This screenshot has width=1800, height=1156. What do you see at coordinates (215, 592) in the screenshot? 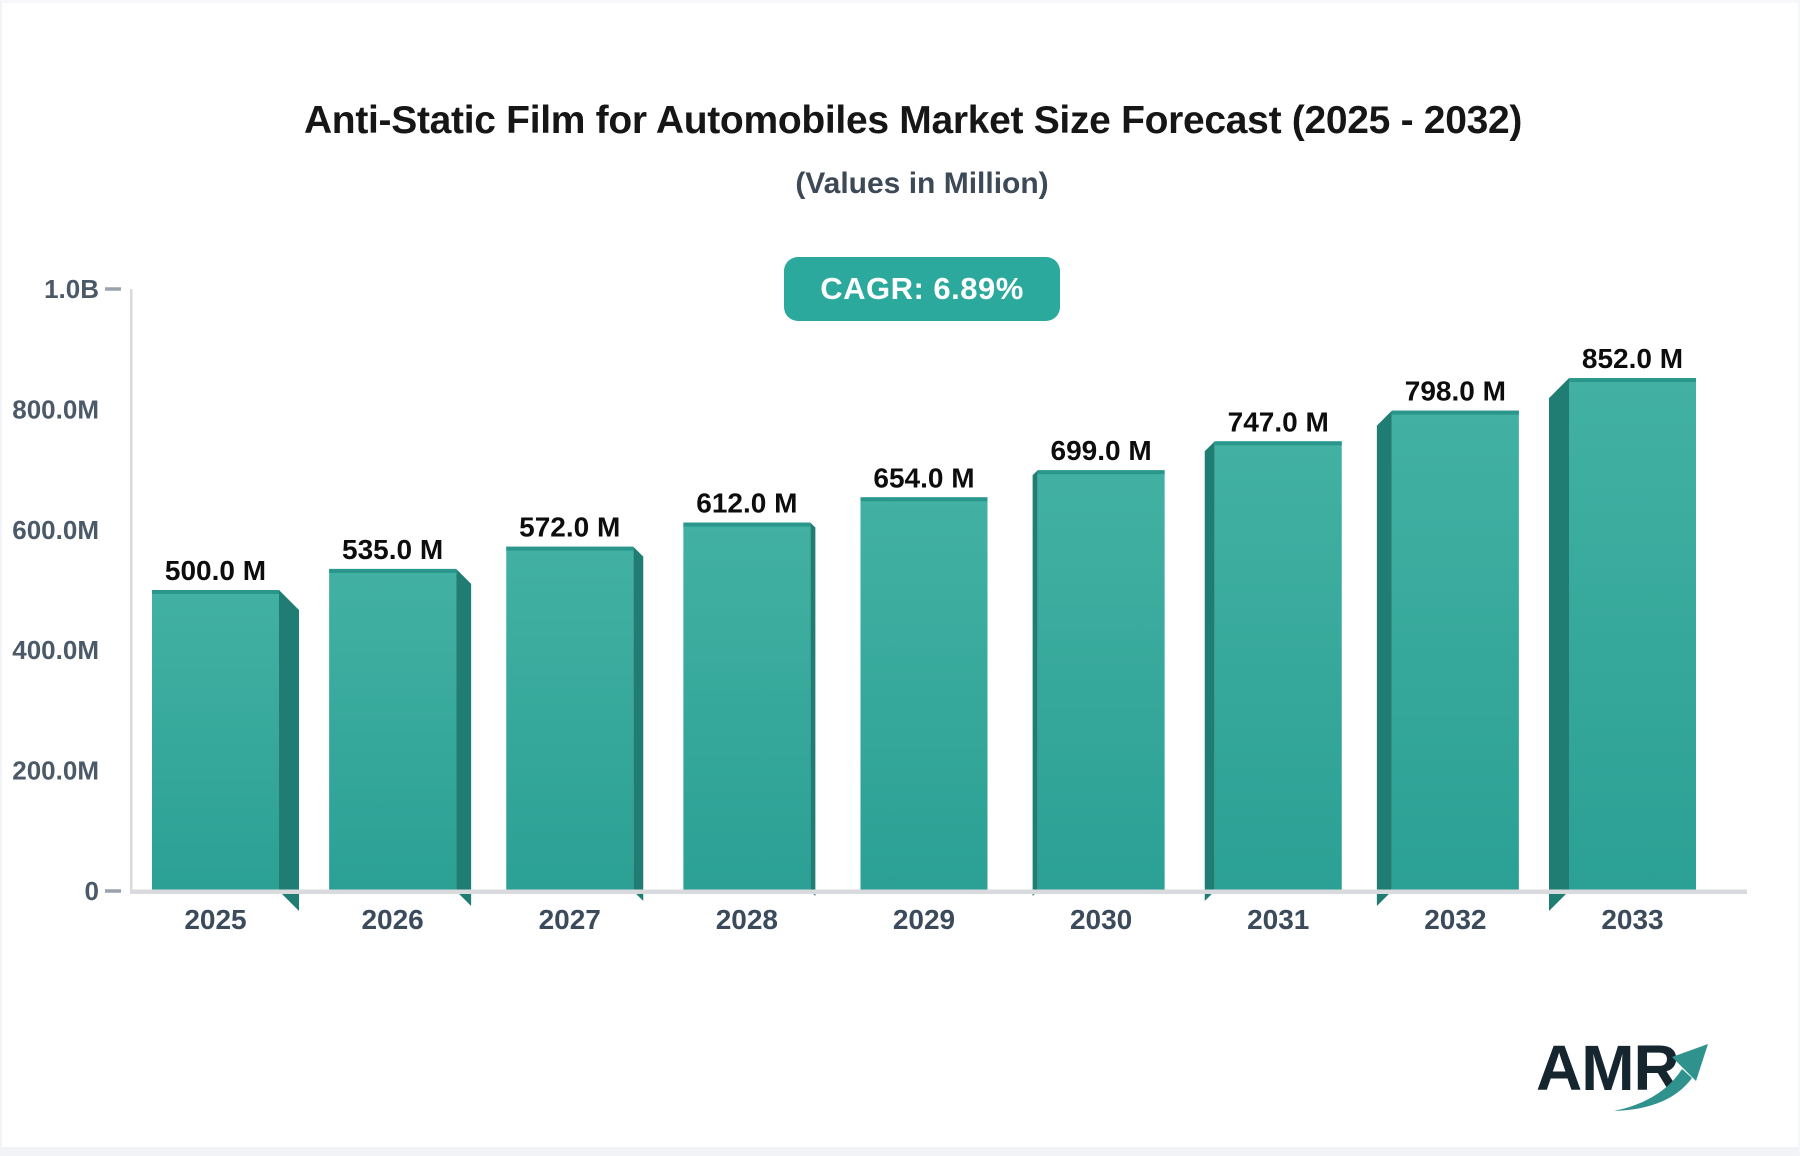
I see `bar-top-edge-2025` at bounding box center [215, 592].